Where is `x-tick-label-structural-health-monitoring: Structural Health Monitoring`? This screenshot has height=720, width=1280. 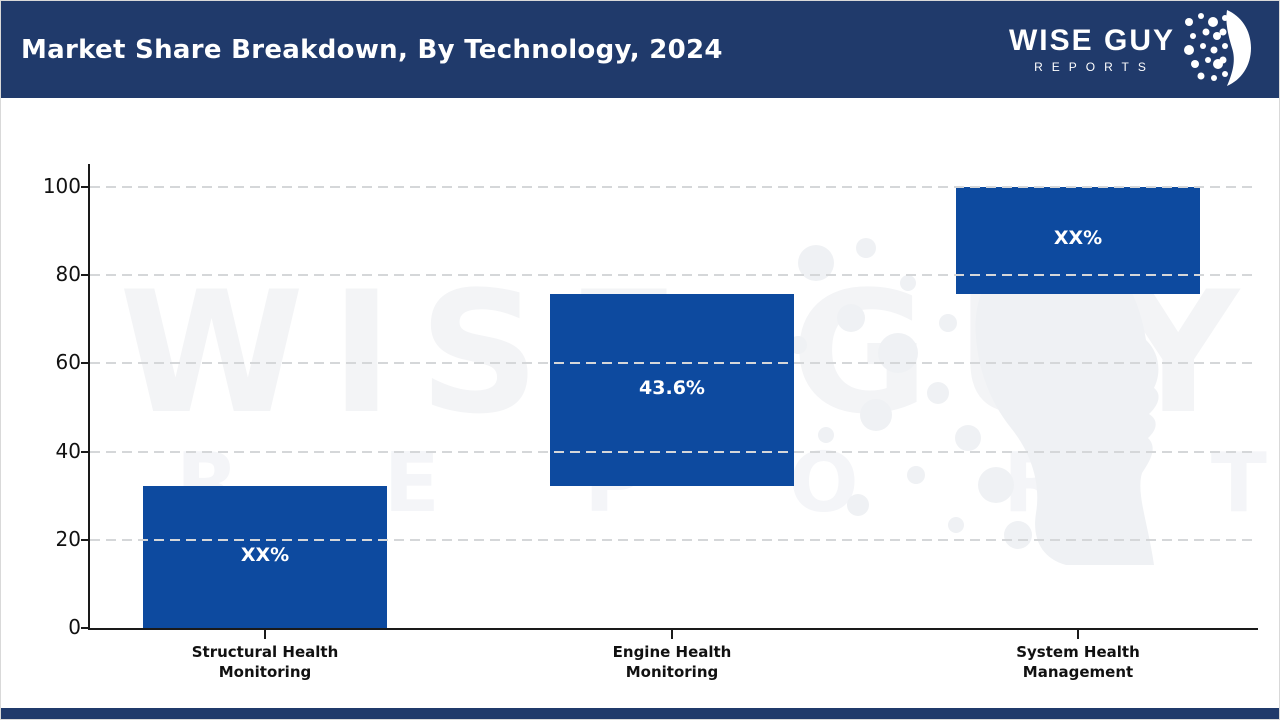
x-tick-label-structural-health-monitoring: Structural Health Monitoring is located at coordinates (265, 662).